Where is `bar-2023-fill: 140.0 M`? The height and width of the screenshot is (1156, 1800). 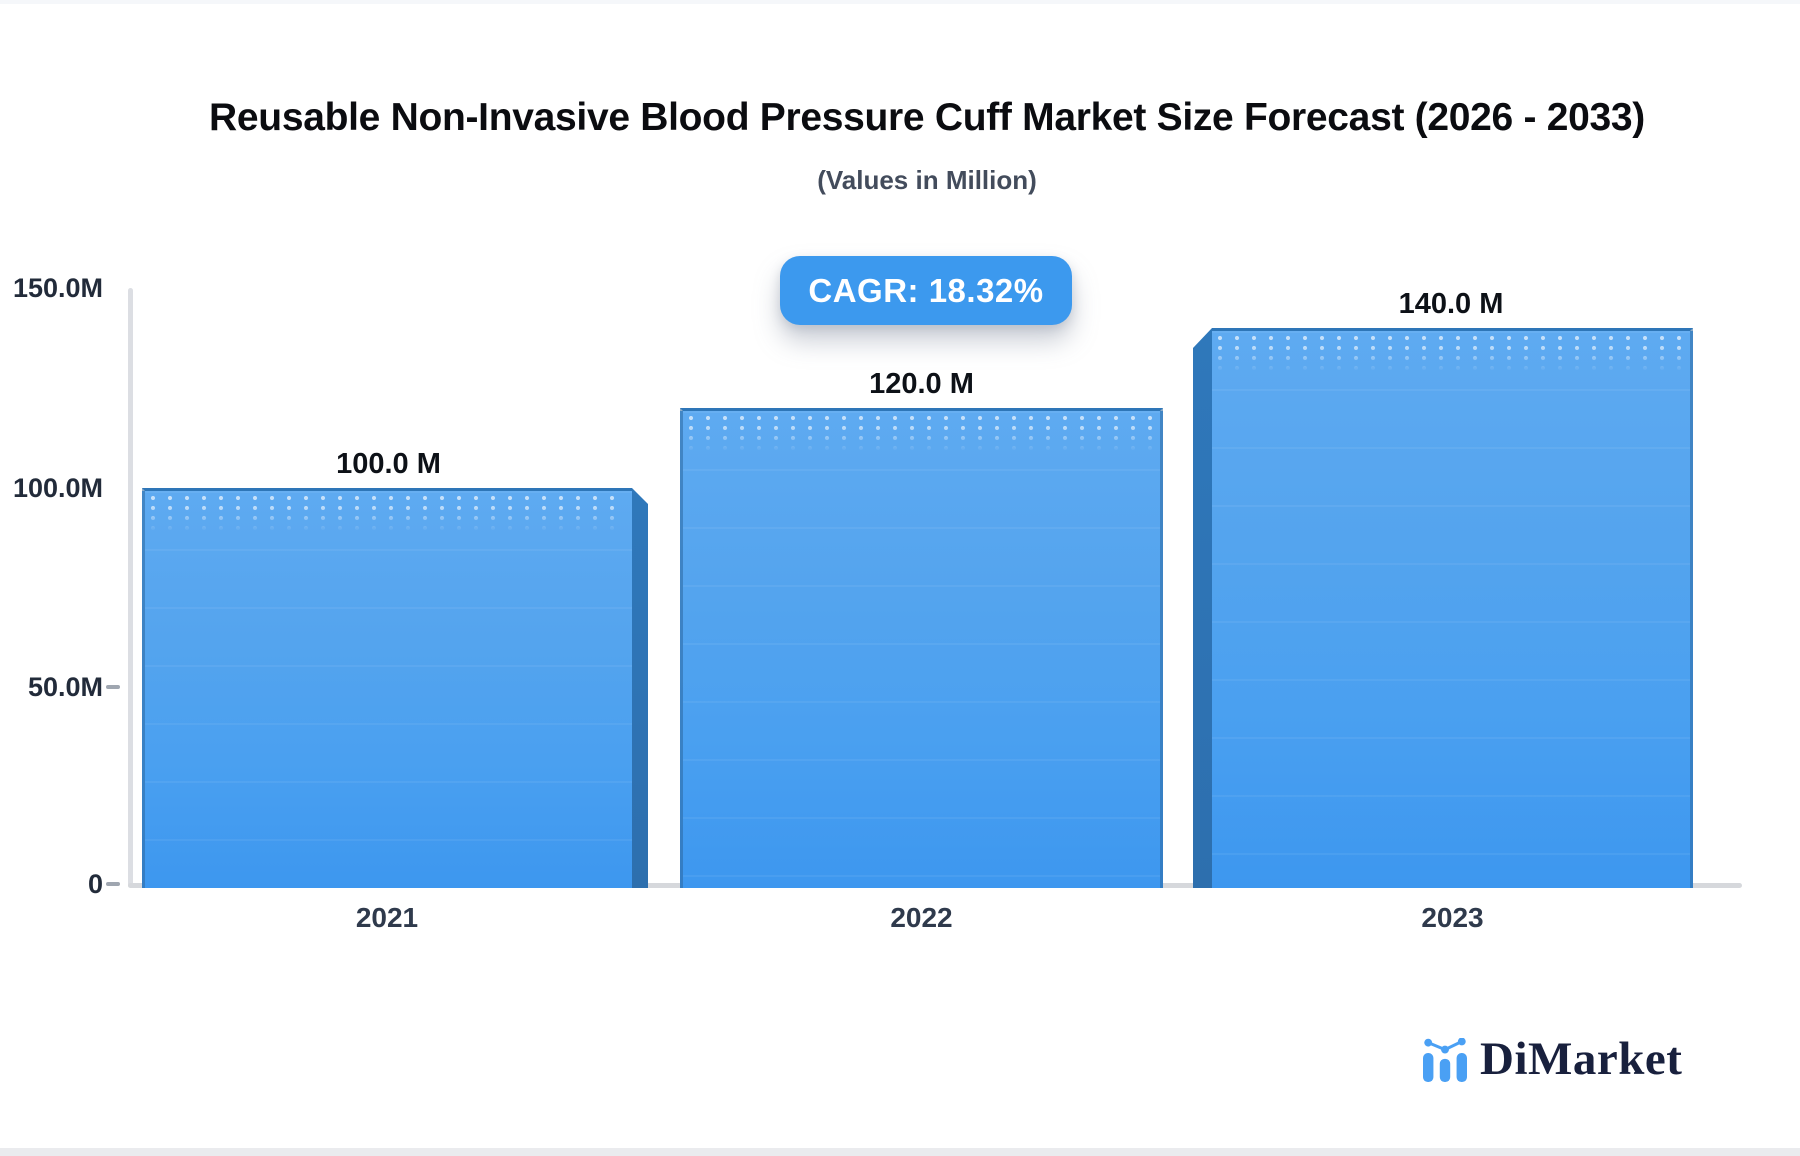 bar-2023-fill: 140.0 M is located at coordinates (1452, 588).